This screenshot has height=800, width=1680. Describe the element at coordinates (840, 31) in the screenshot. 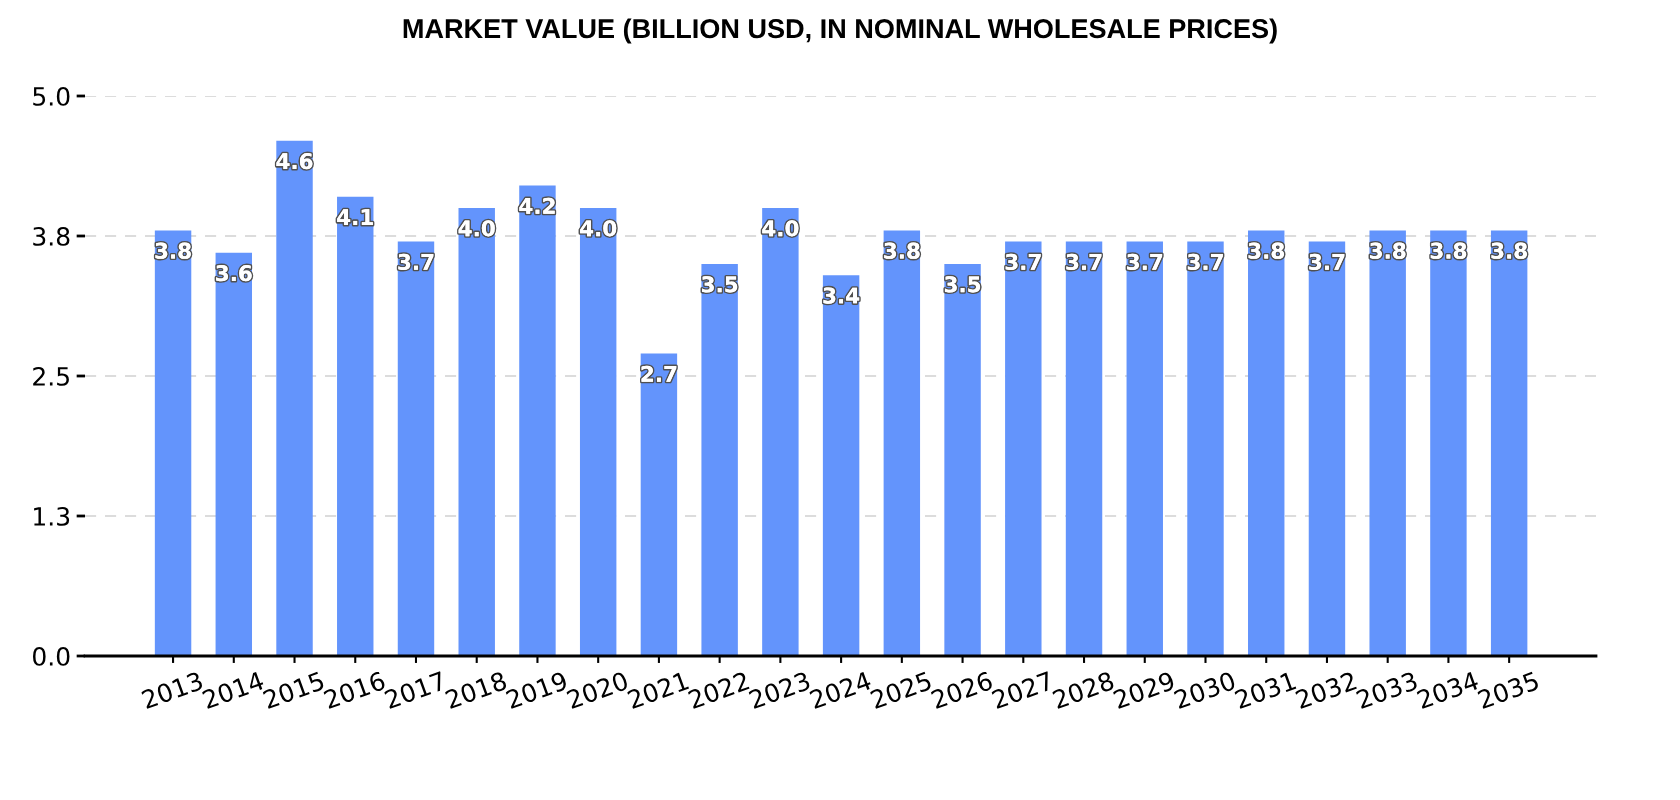

I see `chart-title: MARKET VALUE (BILLION USD, IN NOMINAL WHOLESALE PRICES)` at that location.